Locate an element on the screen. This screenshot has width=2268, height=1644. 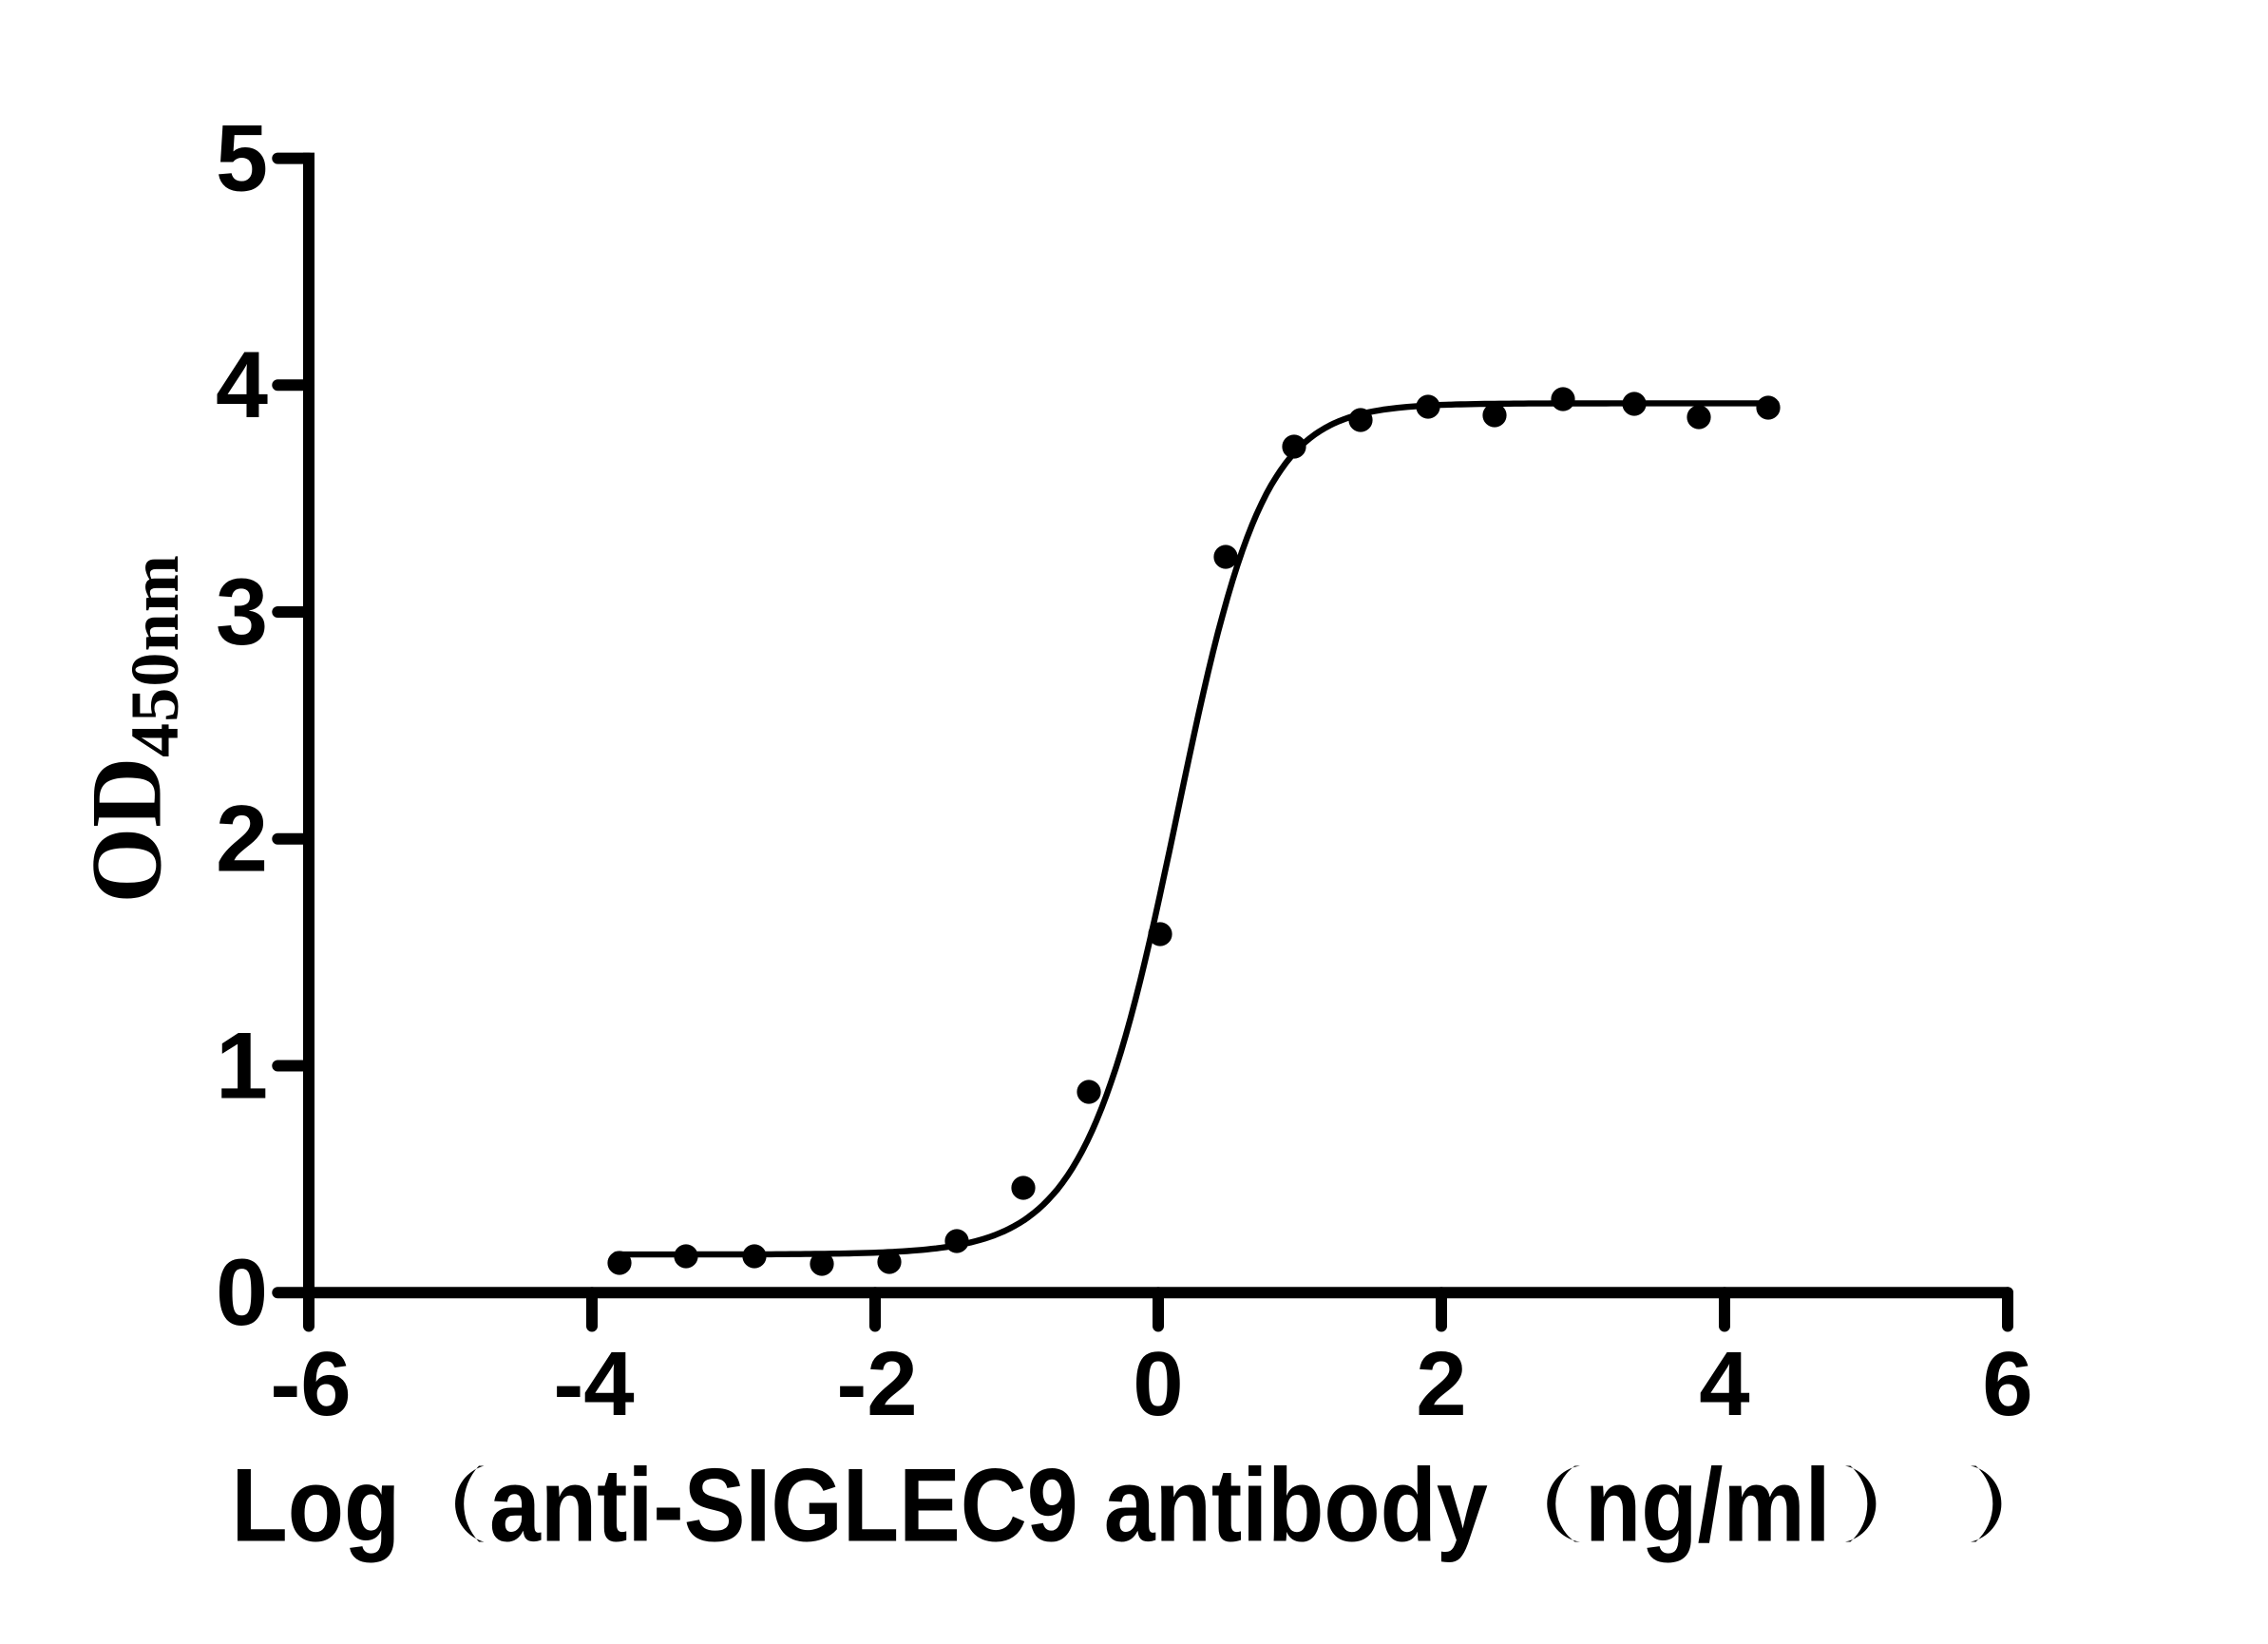
svg-text: -4 is located at coordinates (594, 1384).